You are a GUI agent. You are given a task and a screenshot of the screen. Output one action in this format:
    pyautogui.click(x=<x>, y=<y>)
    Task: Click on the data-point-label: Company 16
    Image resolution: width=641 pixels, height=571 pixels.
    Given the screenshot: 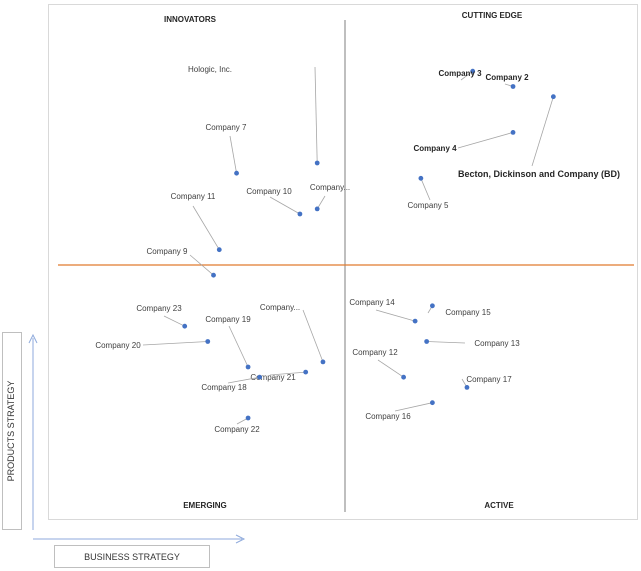 What is the action you would take?
    pyautogui.click(x=388, y=416)
    